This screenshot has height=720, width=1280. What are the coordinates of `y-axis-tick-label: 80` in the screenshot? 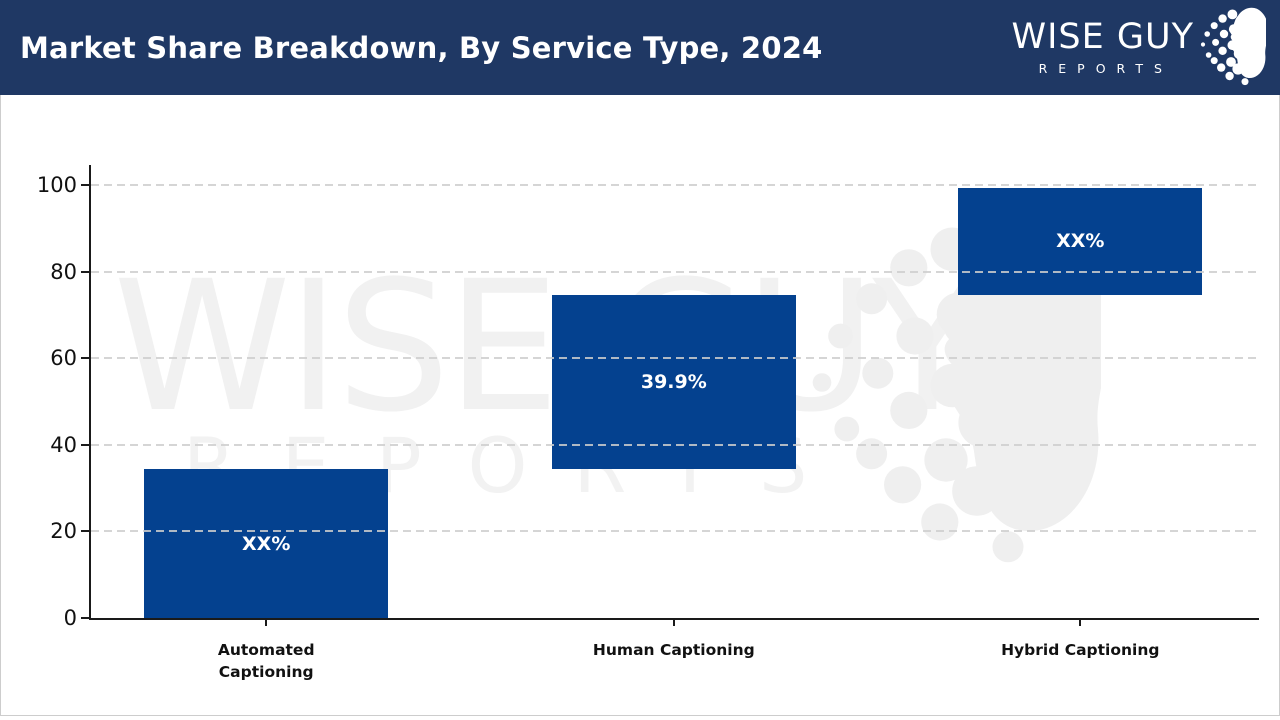 It's located at (63, 271).